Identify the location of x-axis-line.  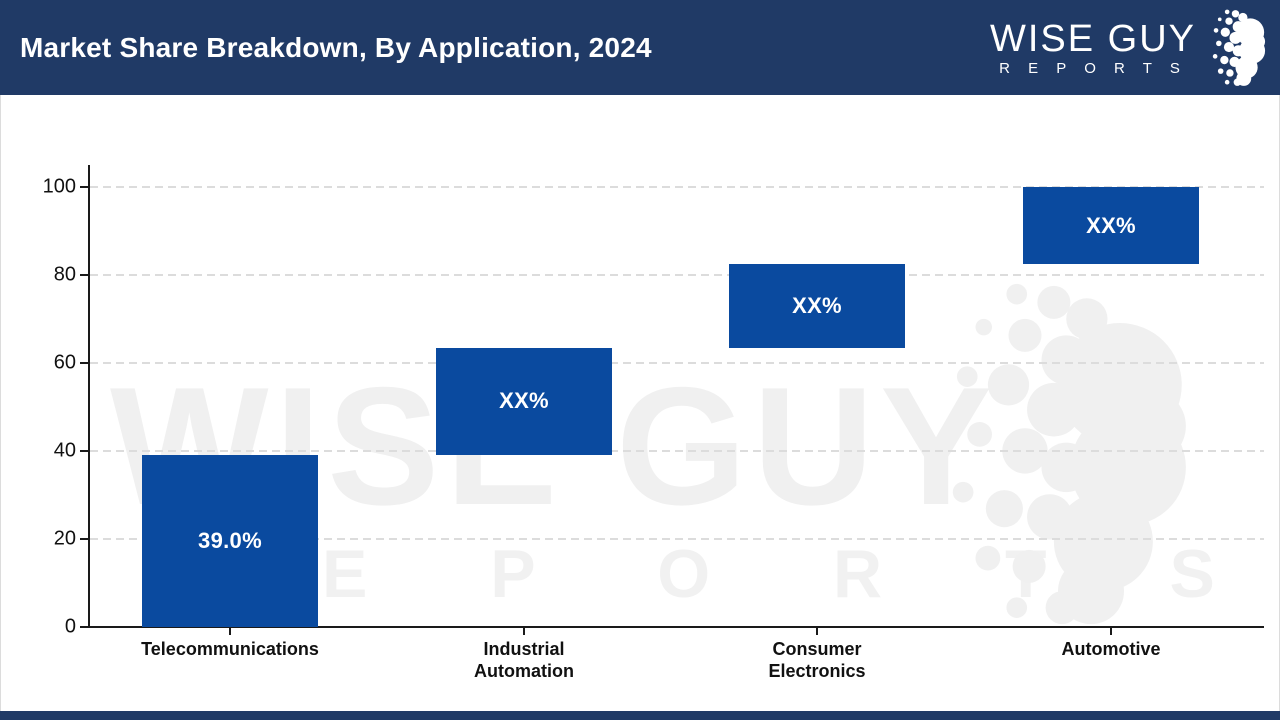
(676, 627).